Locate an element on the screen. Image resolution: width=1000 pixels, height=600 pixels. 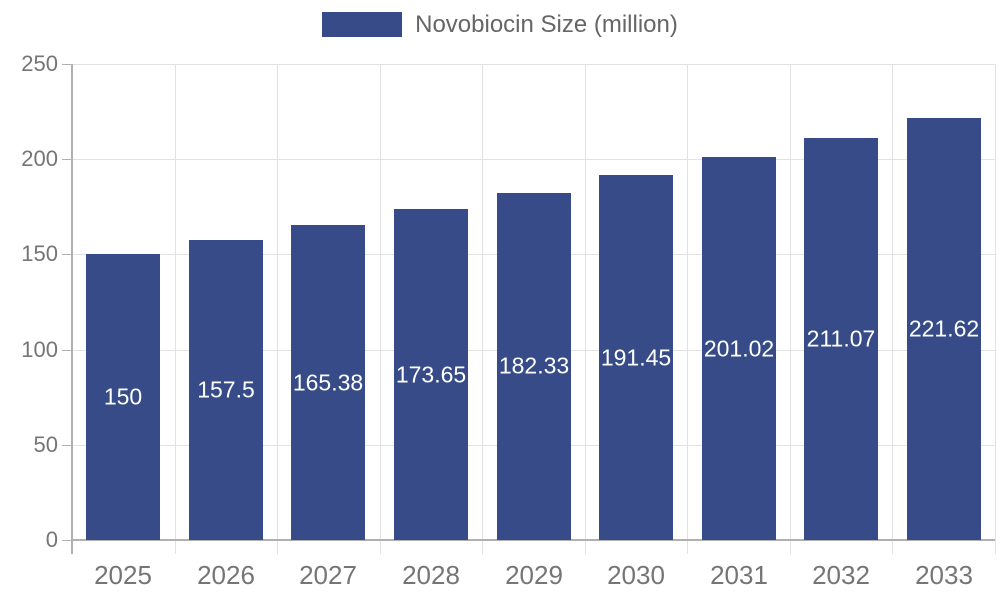
x-axis-tick-label: 2029 is located at coordinates (534, 575).